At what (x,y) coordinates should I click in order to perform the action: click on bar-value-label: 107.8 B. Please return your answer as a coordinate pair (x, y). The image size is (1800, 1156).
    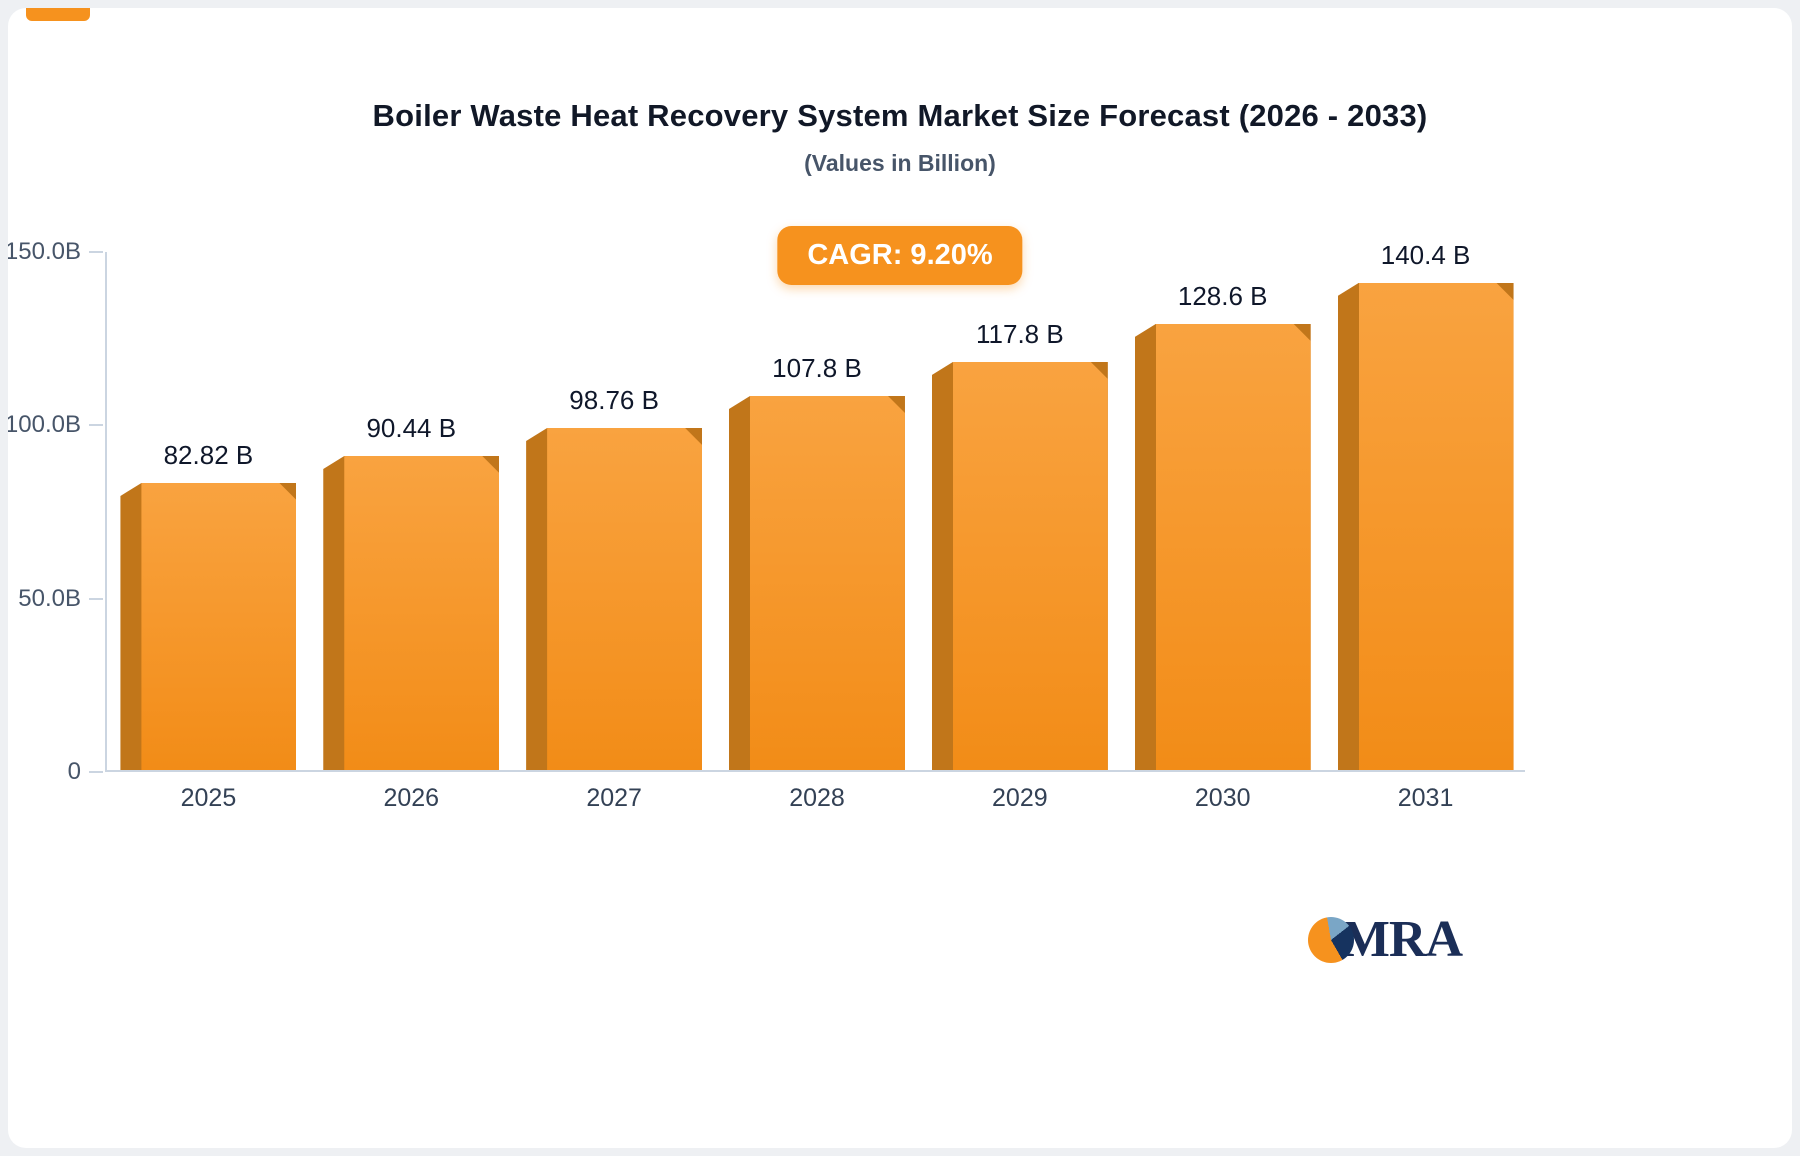
    Looking at the image, I should click on (817, 368).